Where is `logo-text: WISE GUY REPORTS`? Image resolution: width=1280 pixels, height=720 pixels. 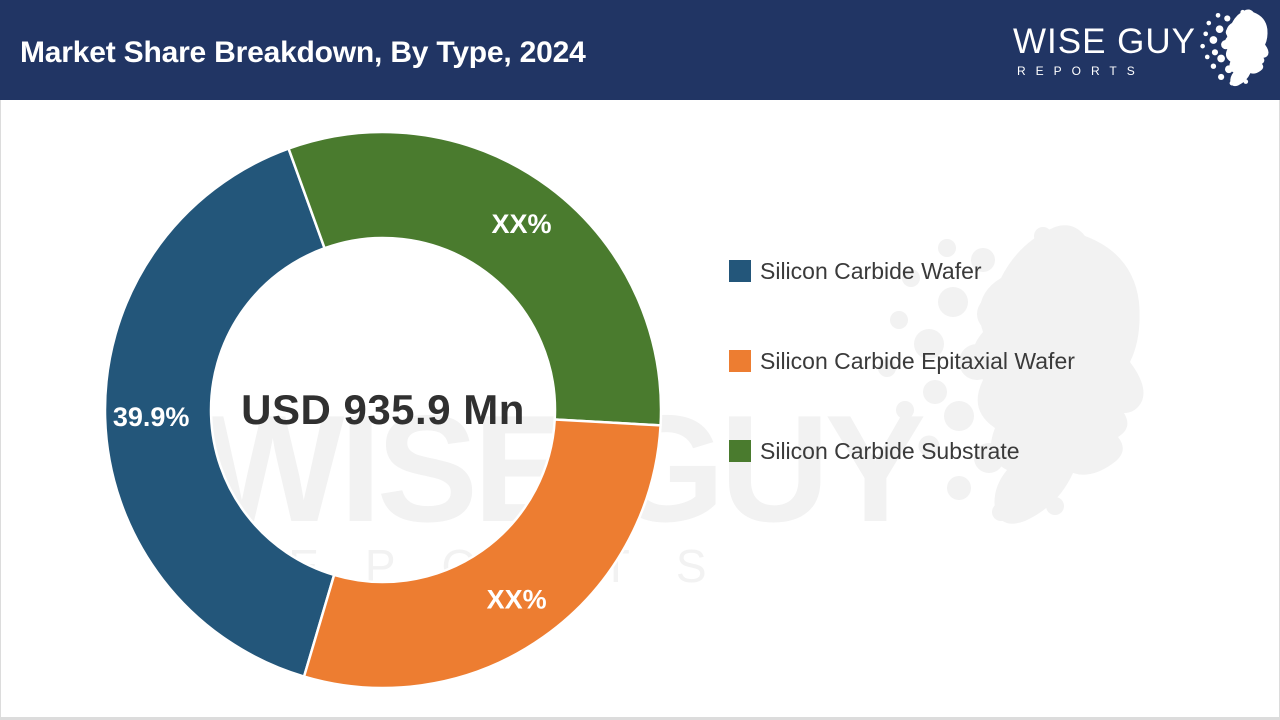
logo-text: WISE GUY REPORTS is located at coordinates (1104, 49).